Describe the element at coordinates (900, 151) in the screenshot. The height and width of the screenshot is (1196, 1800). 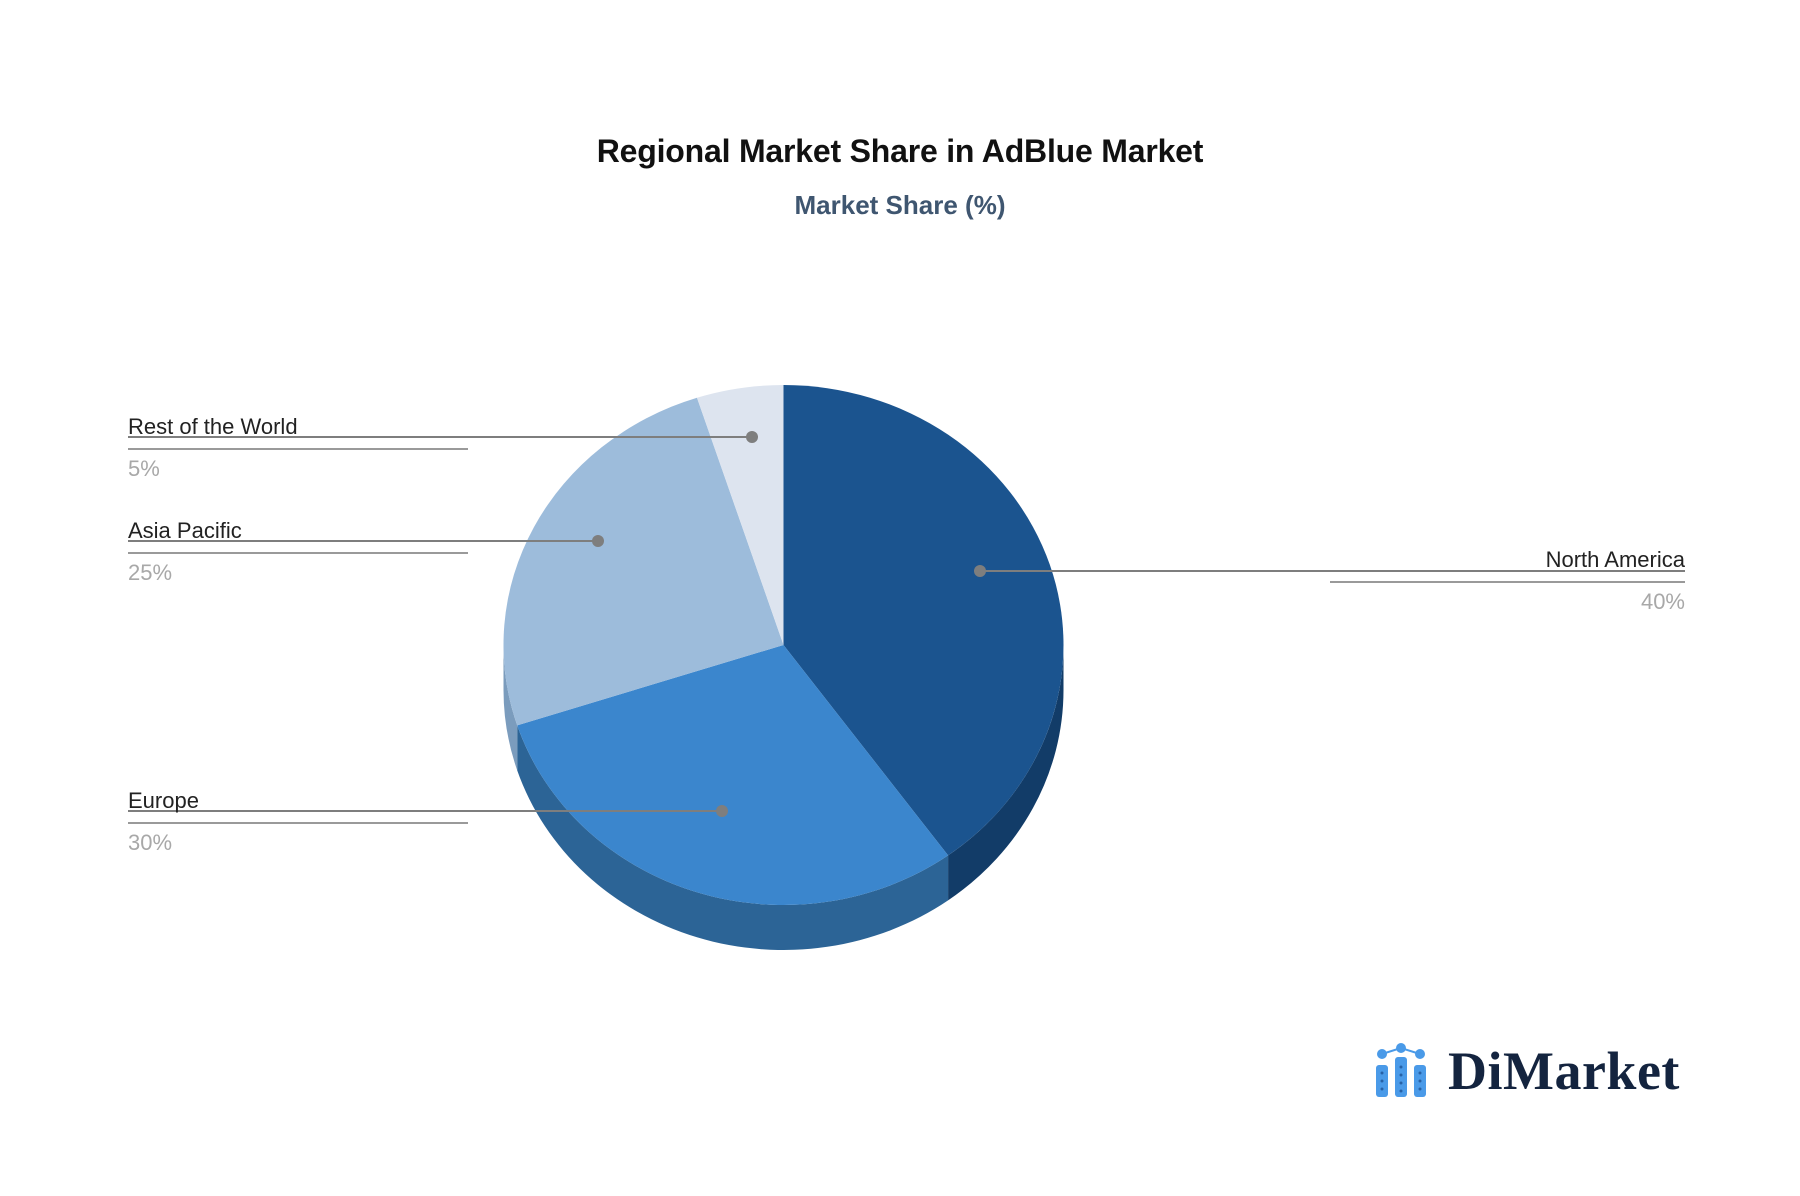
I see `chart-title: Regional Market Share in AdBlue Market` at that location.